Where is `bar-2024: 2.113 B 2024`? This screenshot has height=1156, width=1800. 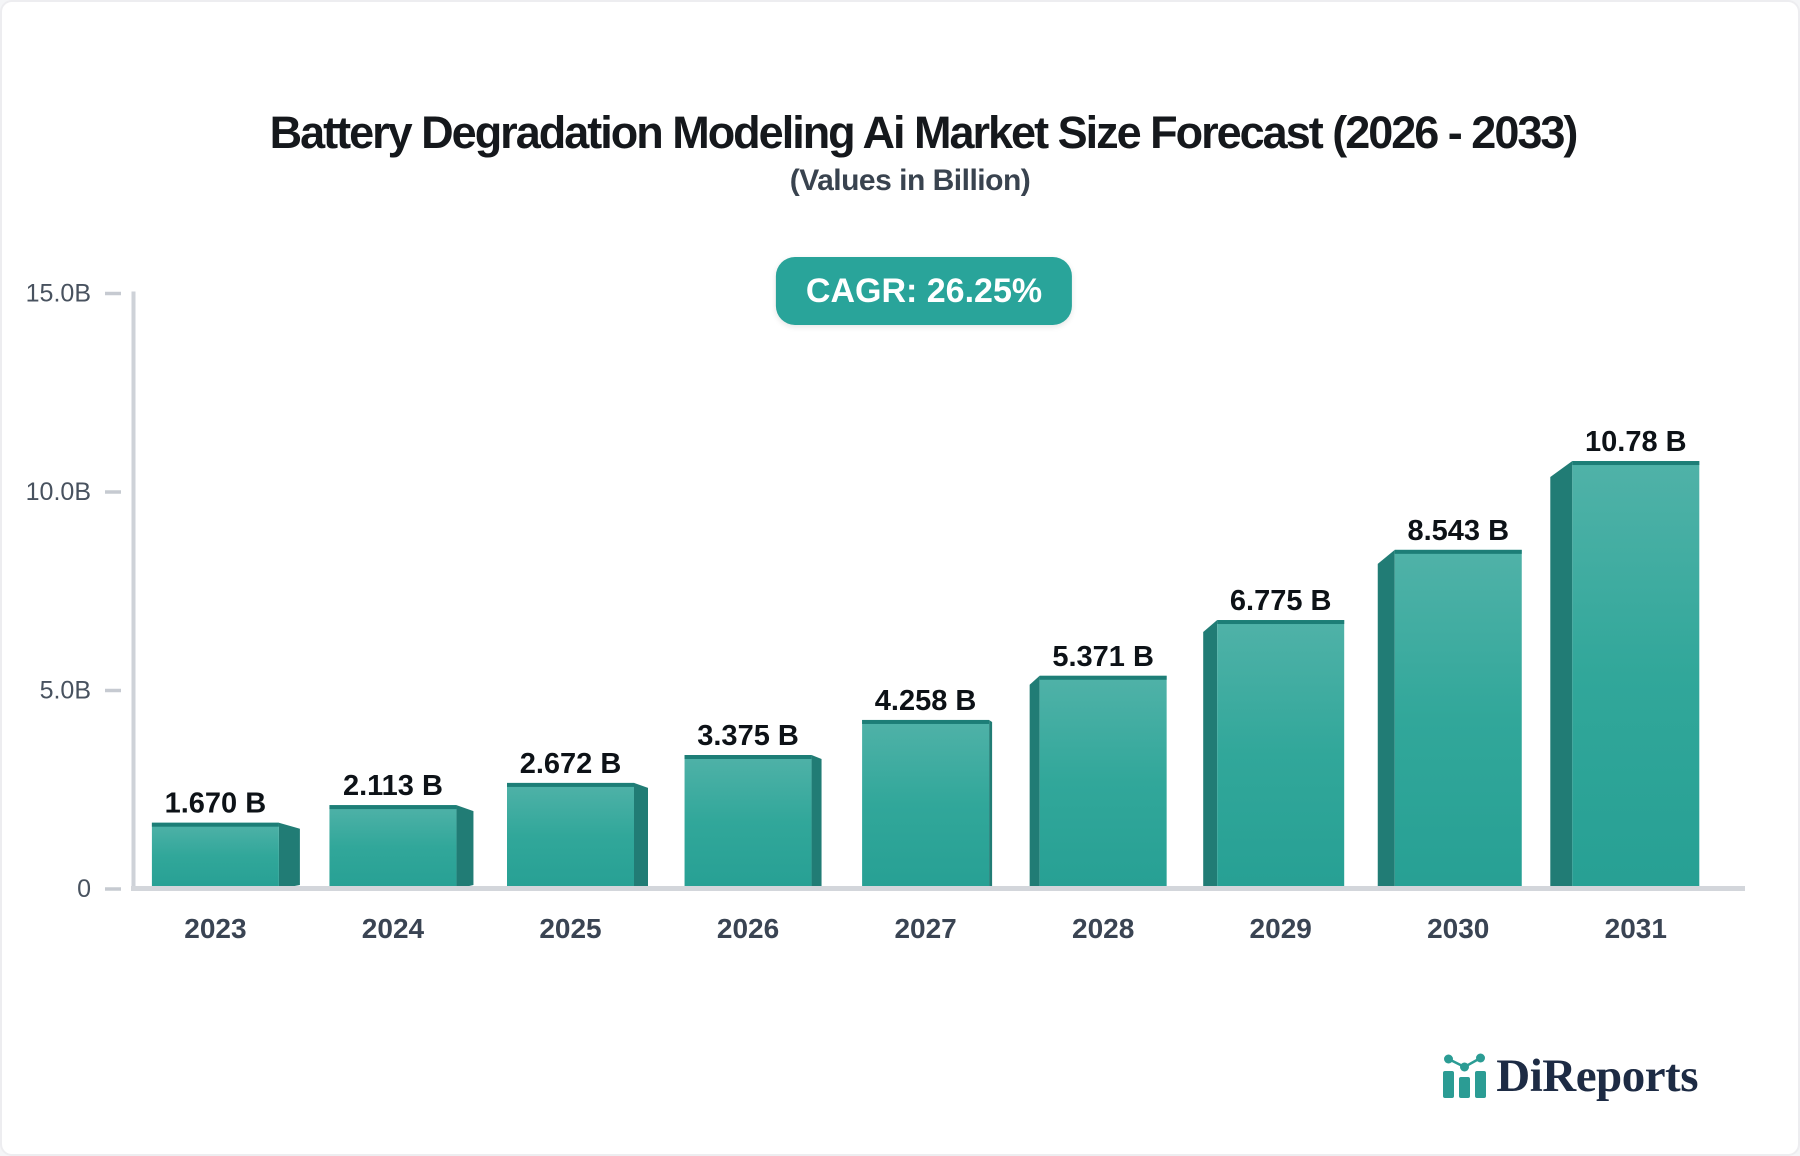 bar-2024: 2.113 B 2024 is located at coordinates (401, 857).